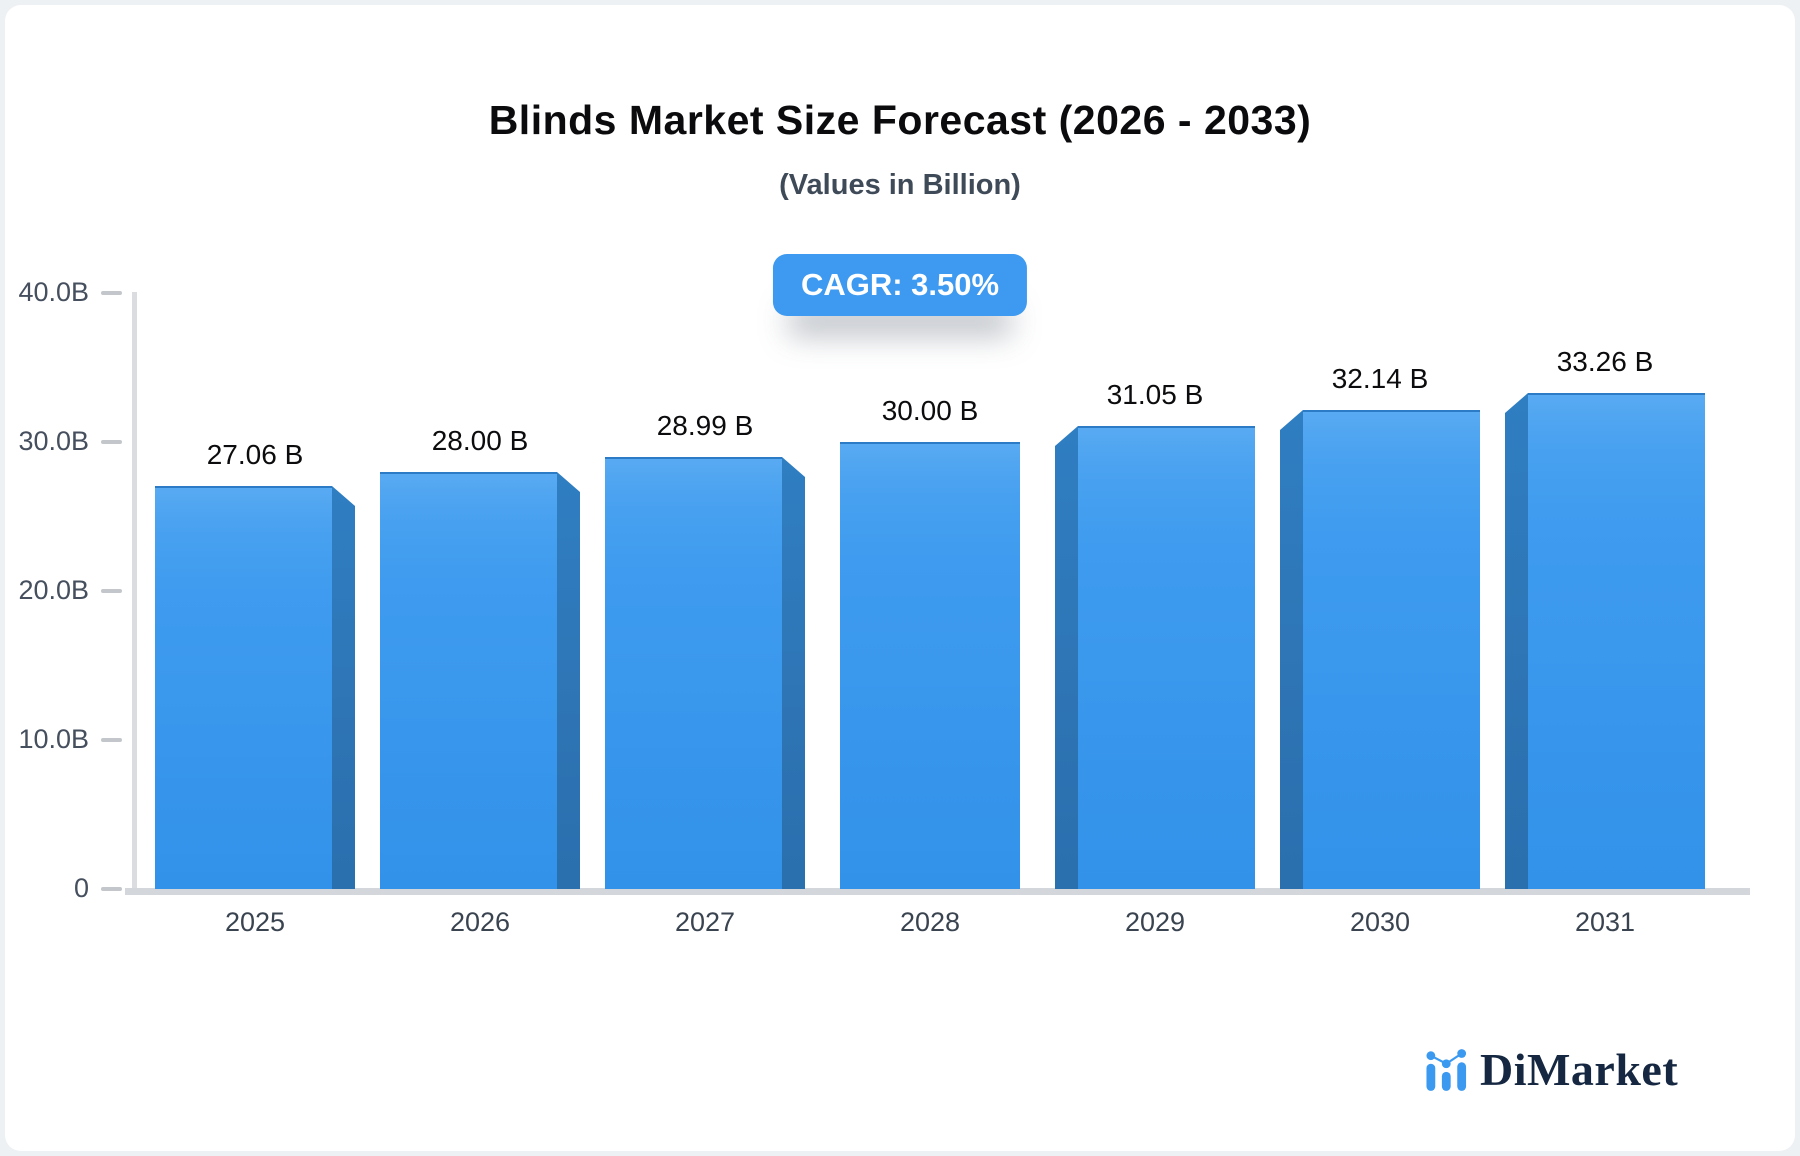  I want to click on bar-2031, so click(1616, 641).